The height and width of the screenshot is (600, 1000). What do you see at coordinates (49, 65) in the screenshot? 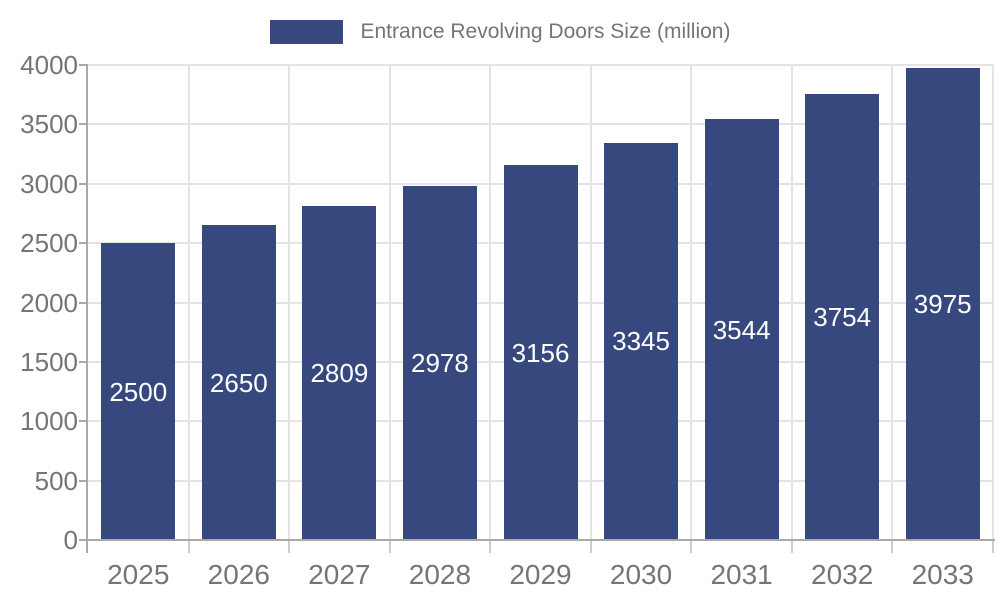
I see `y-axis-tick-label: 4000` at bounding box center [49, 65].